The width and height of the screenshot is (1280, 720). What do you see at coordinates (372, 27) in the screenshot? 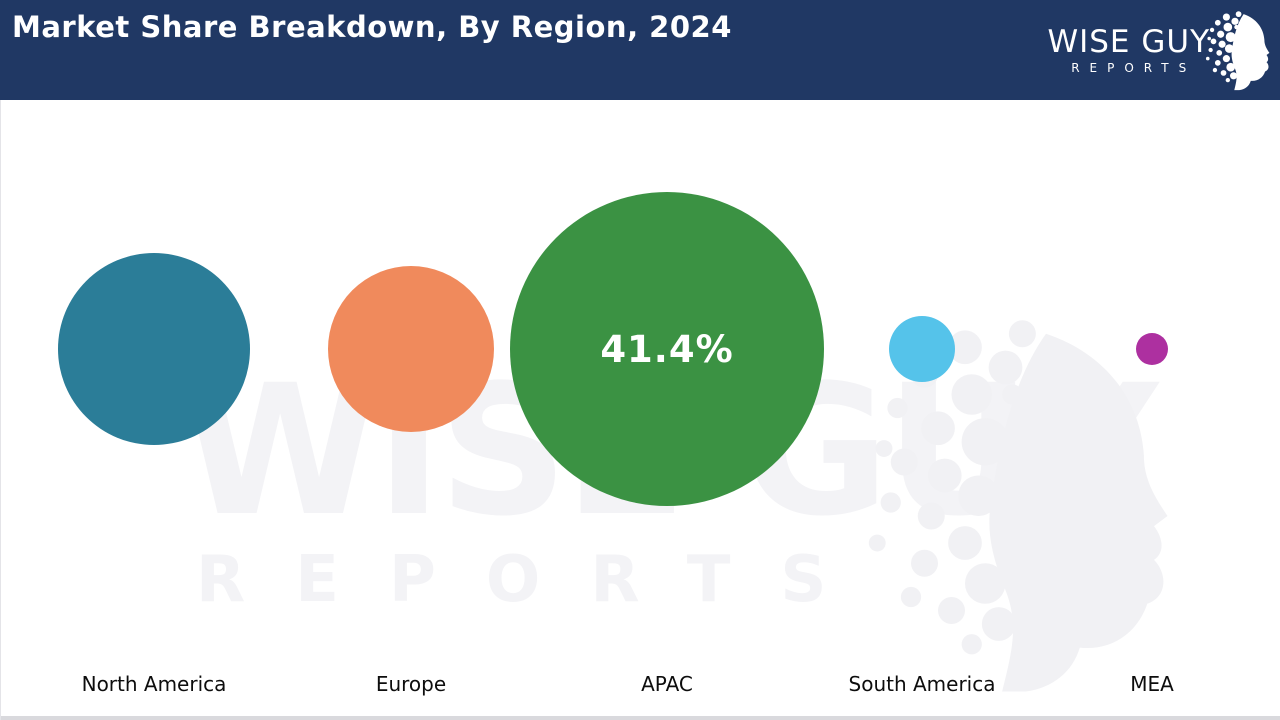
I see `page-title: Market Share Breakdown, By Region, 2024` at bounding box center [372, 27].